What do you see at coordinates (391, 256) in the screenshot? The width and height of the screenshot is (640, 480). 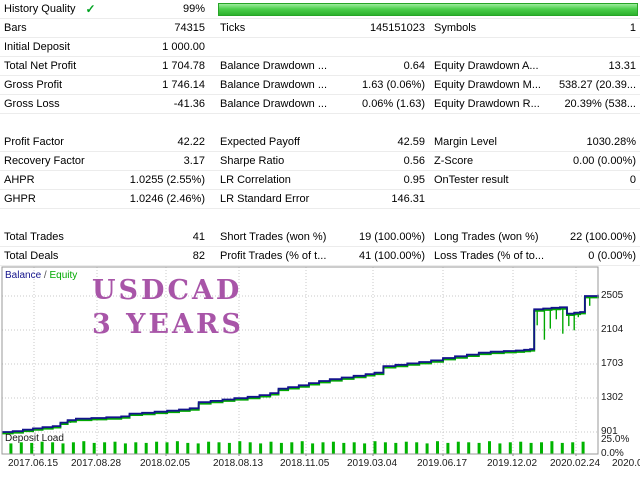 I see `stat-value: 41 (100.00%)` at bounding box center [391, 256].